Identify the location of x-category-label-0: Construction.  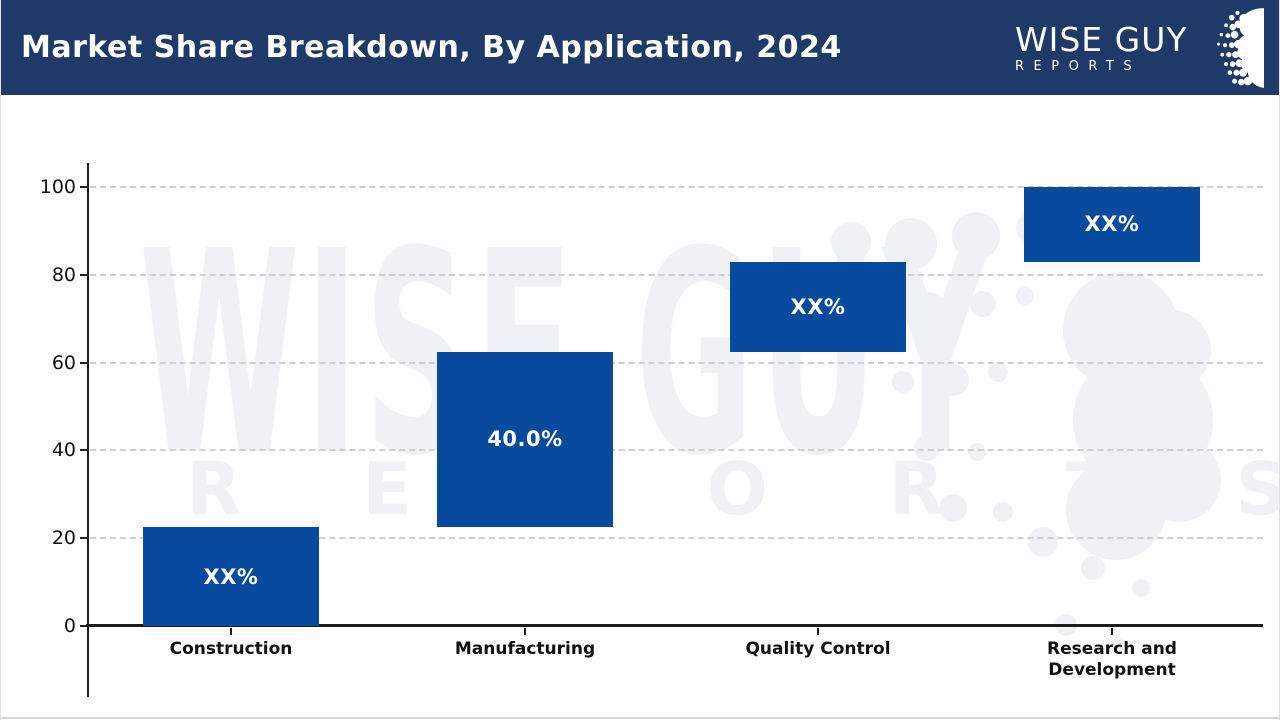
(231, 649).